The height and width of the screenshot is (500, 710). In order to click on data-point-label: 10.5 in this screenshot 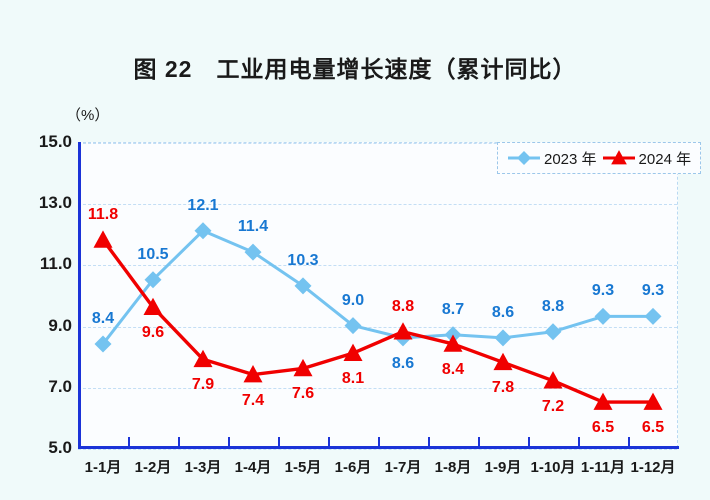, I will do `click(153, 254)`.